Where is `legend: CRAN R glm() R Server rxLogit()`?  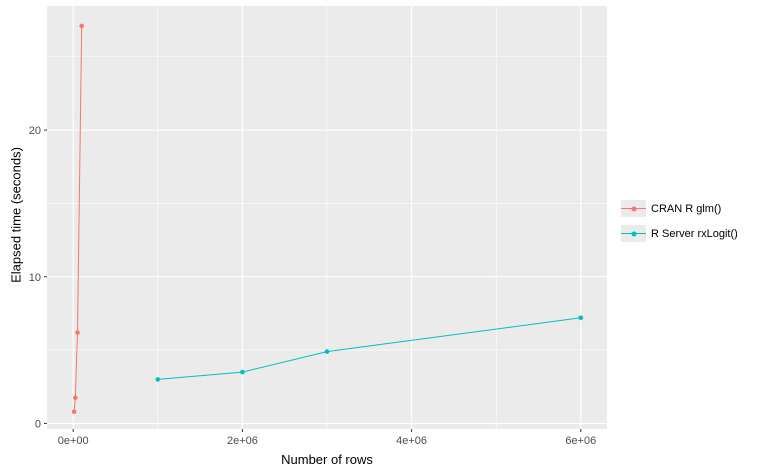 legend: CRAN R glm() R Server rxLogit() is located at coordinates (679, 225).